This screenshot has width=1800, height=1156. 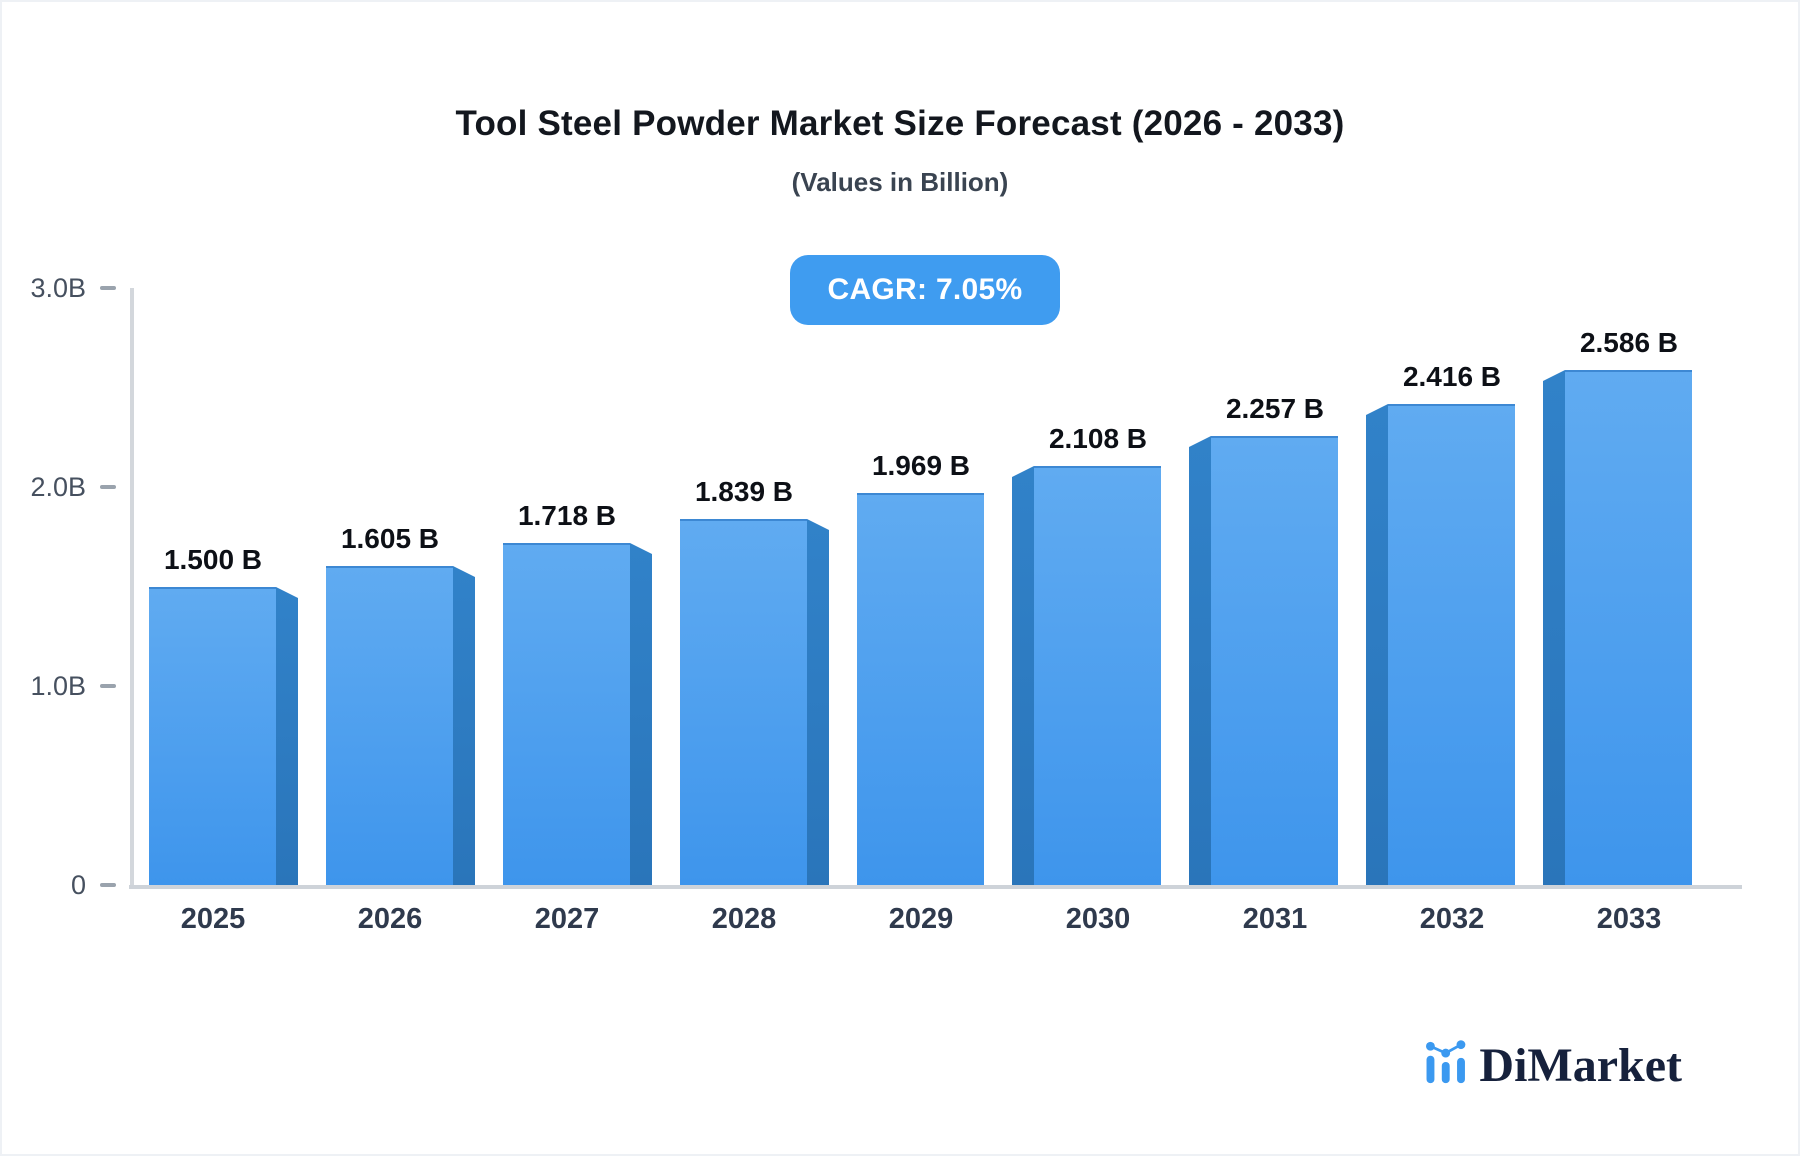 I want to click on y-tick-label: 3.0B, so click(x=58, y=288).